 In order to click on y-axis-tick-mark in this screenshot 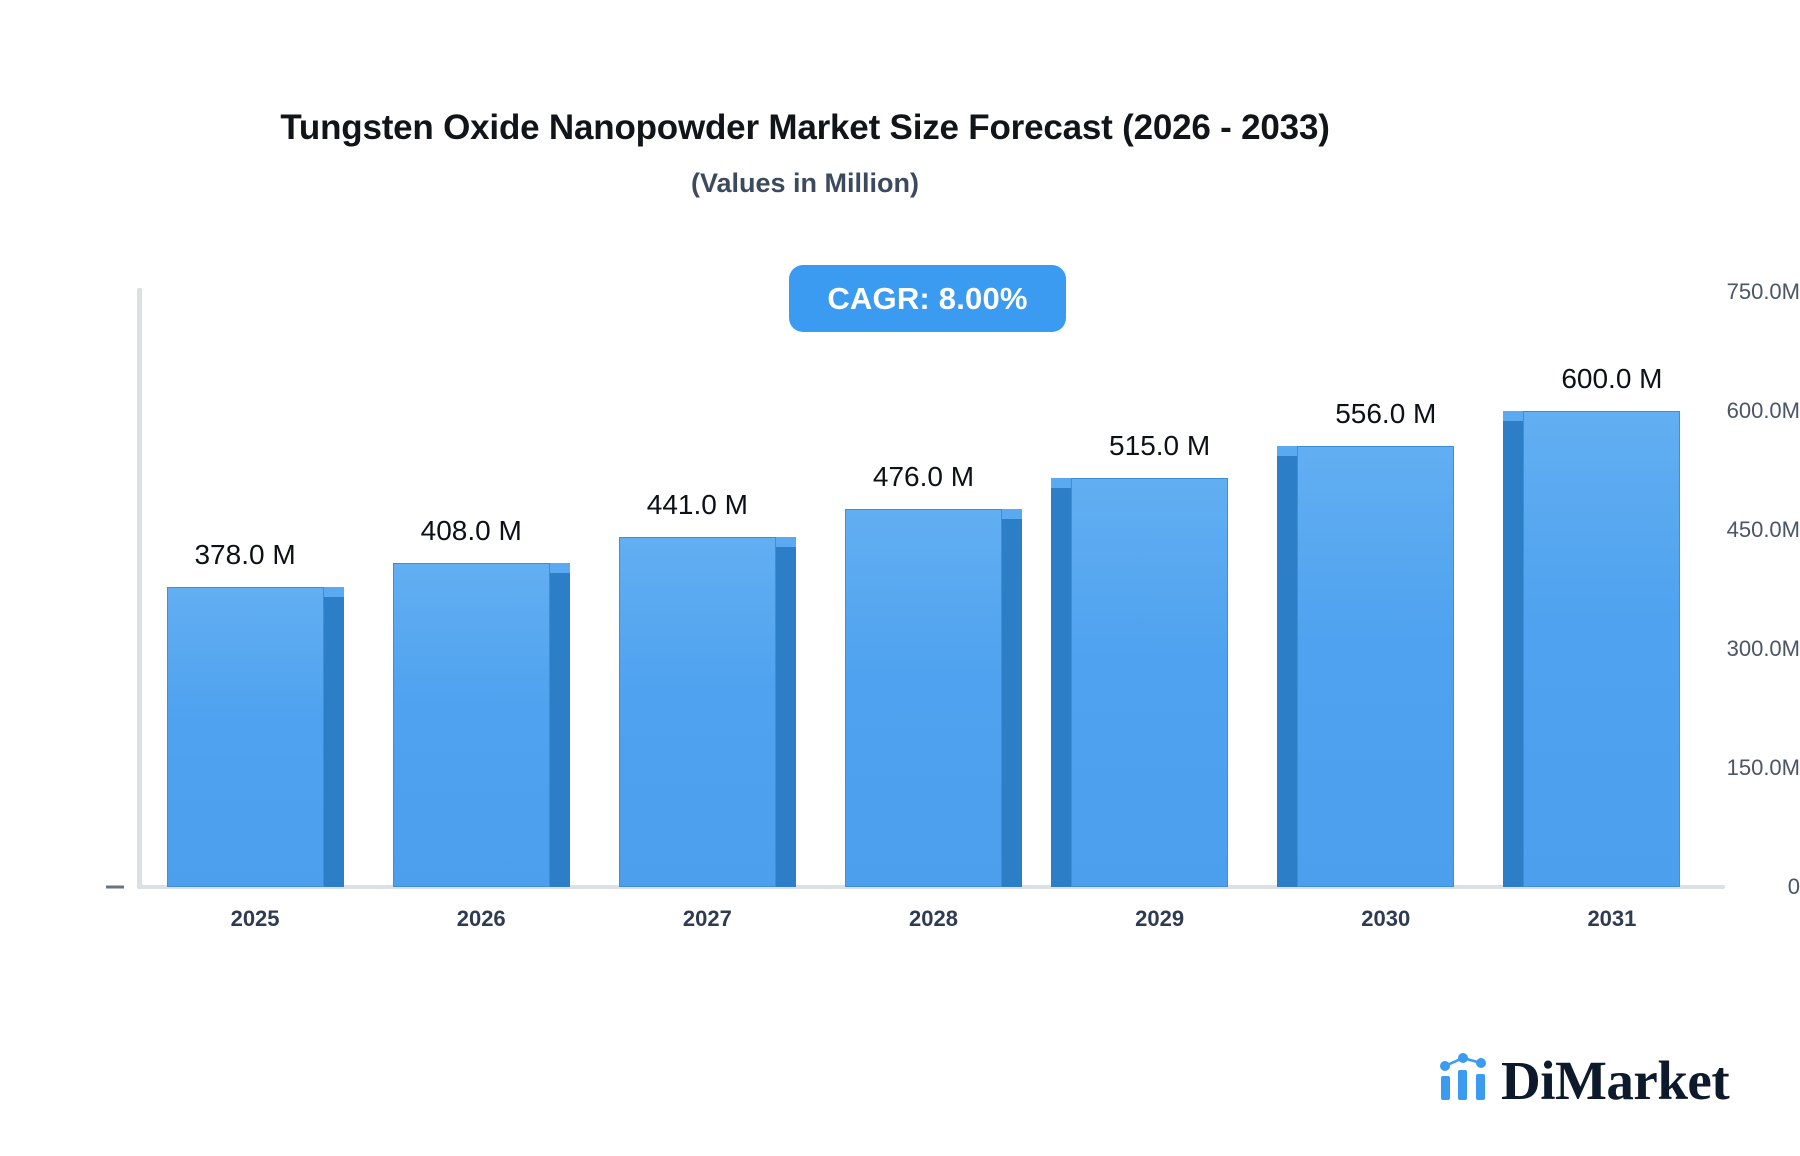, I will do `click(115, 887)`.